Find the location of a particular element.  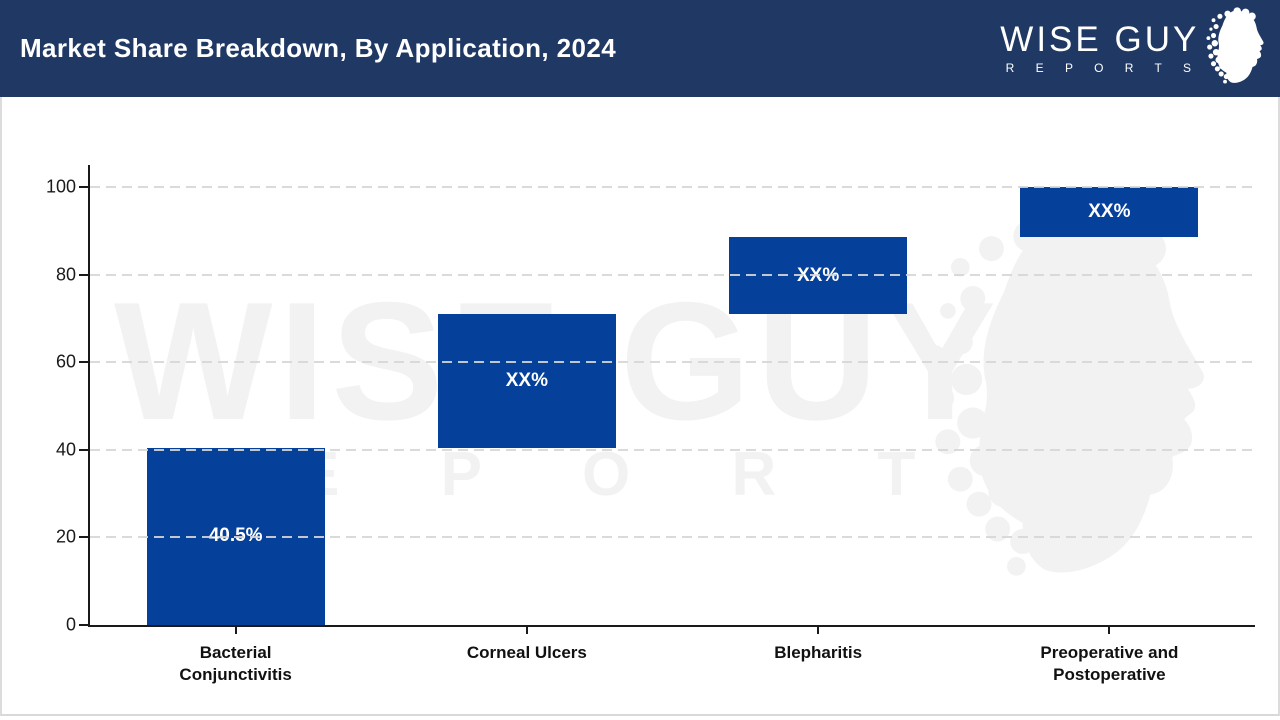

brand-name: WISE GUY is located at coordinates (1100, 39).